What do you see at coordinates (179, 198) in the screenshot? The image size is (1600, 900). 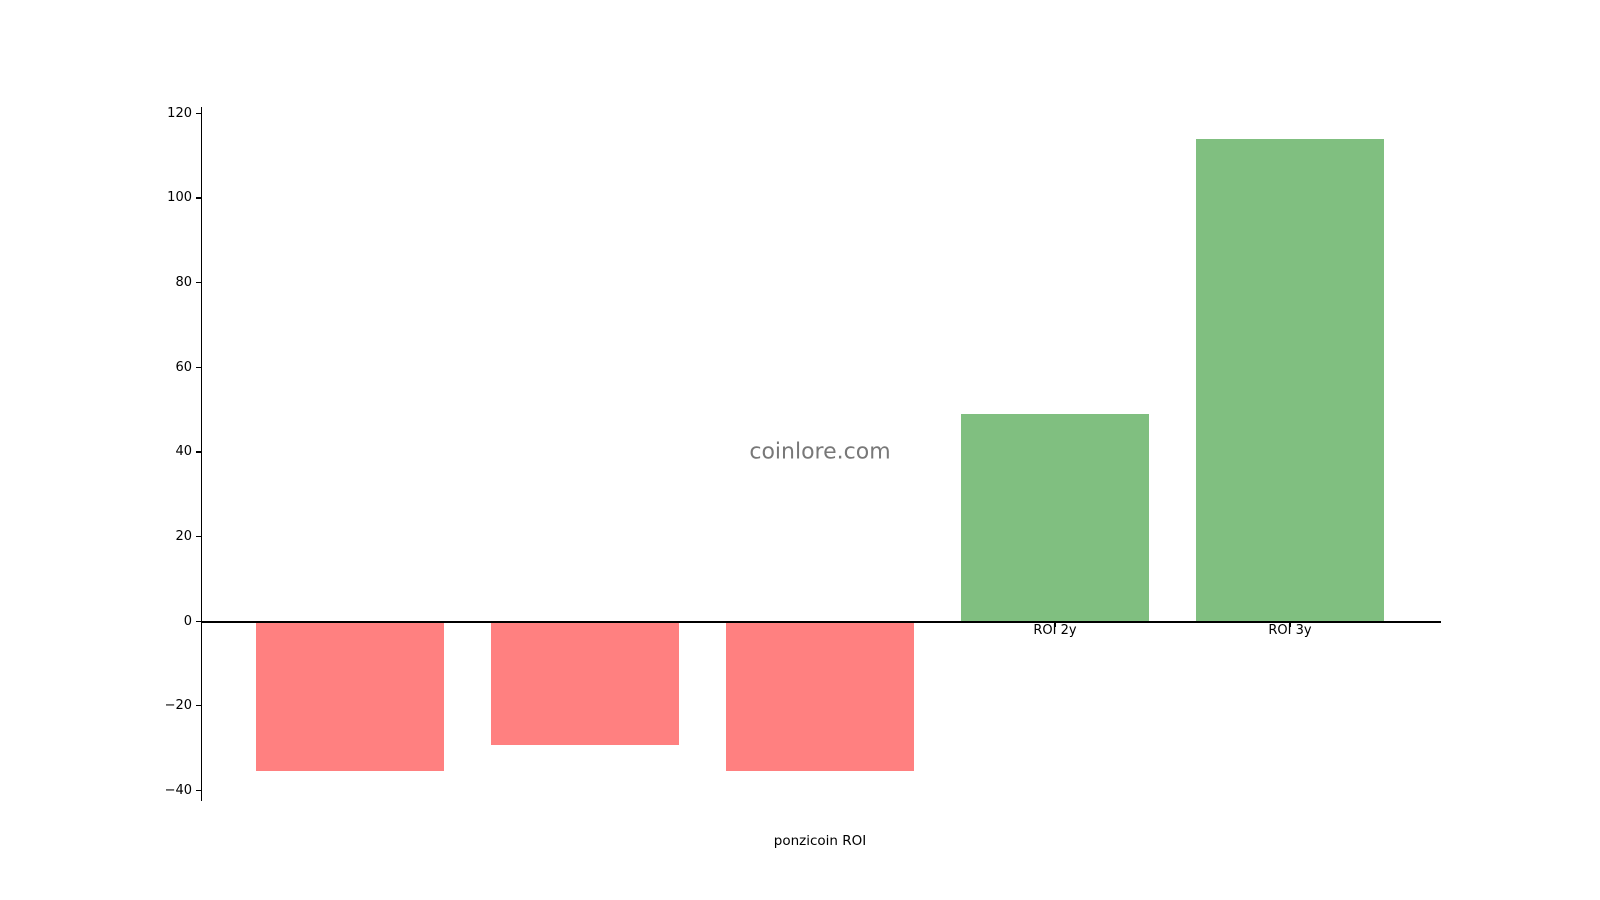 I see `y-tick-label: 100` at bounding box center [179, 198].